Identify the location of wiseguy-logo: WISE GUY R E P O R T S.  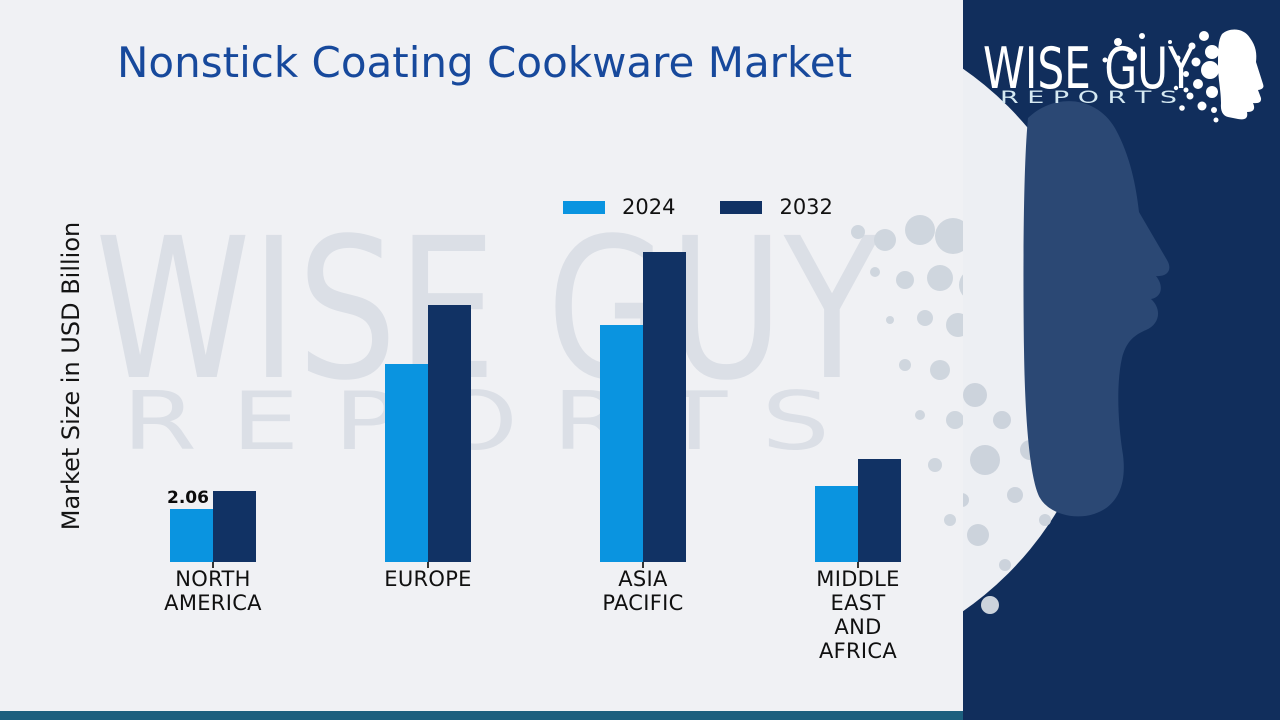
(1123, 76).